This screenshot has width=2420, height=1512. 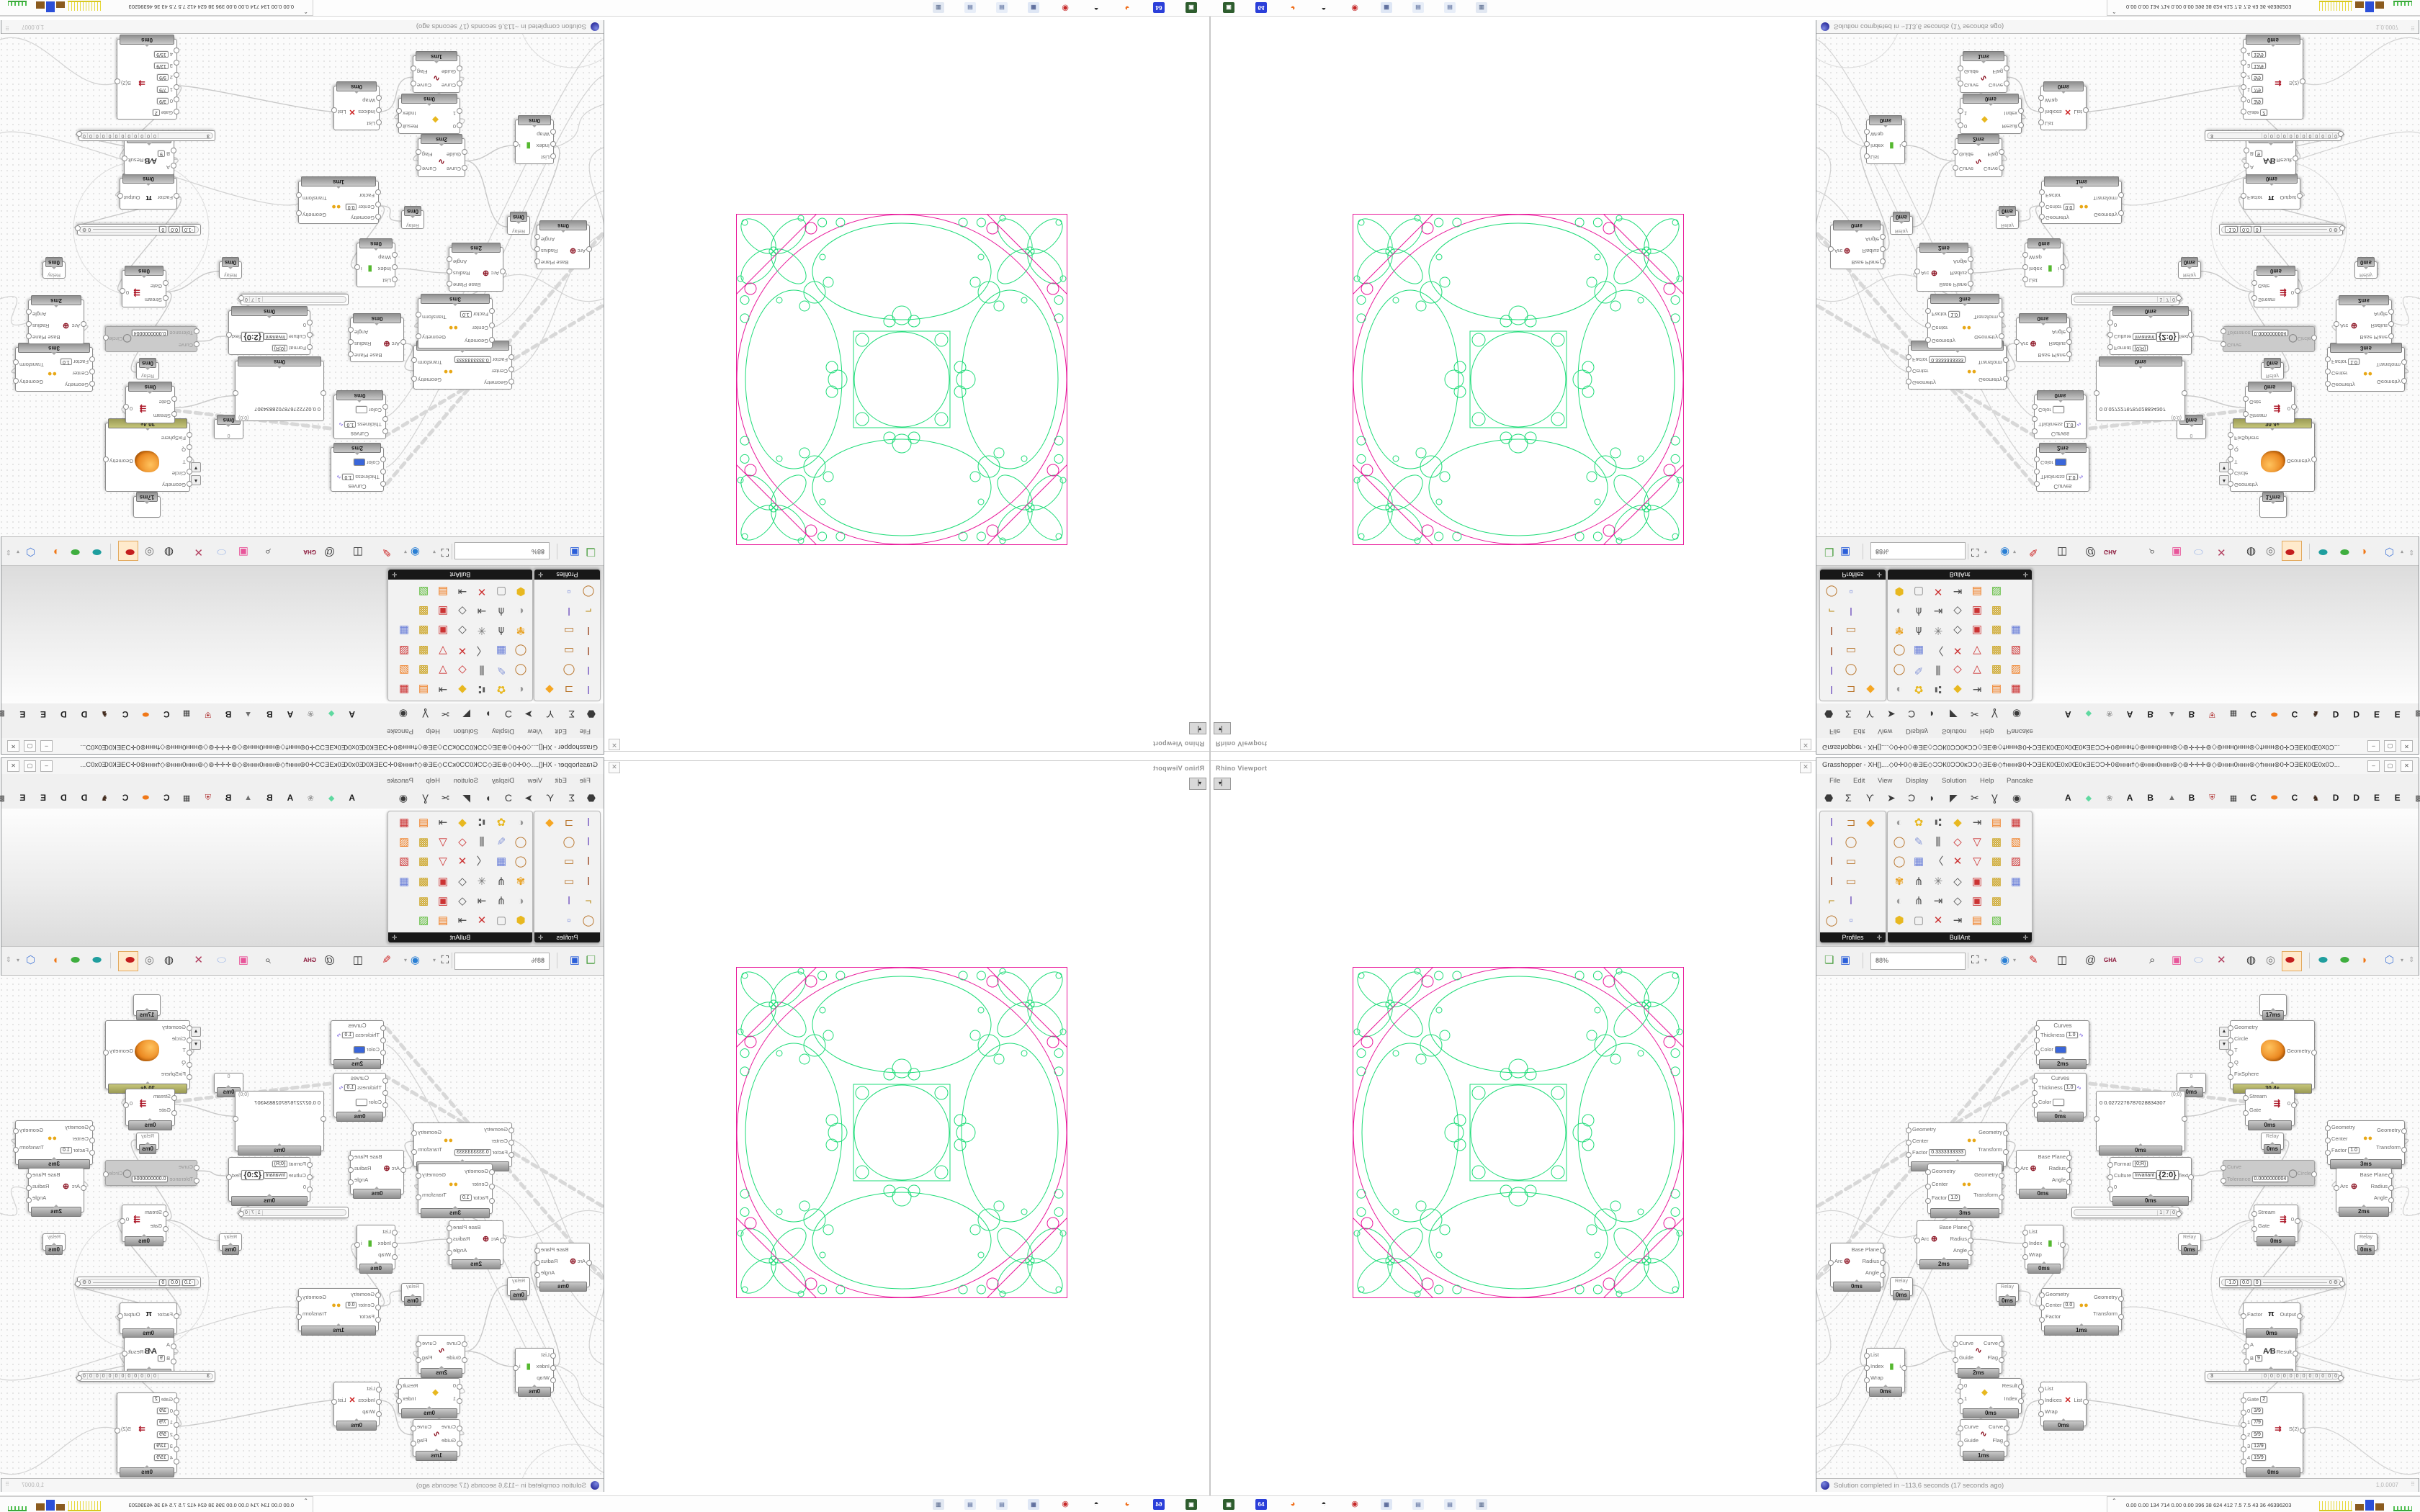 I want to click on tab-plugin: ▲, so click(x=248, y=797).